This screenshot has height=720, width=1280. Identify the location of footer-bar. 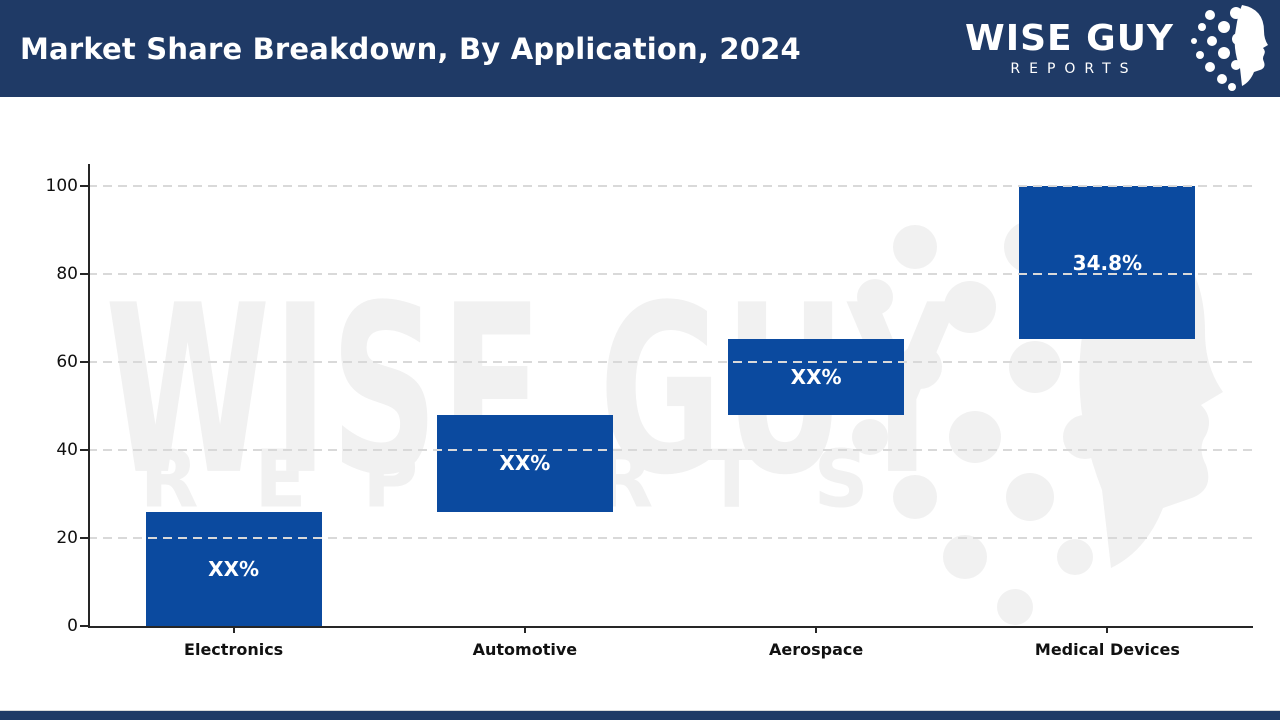
(640, 715).